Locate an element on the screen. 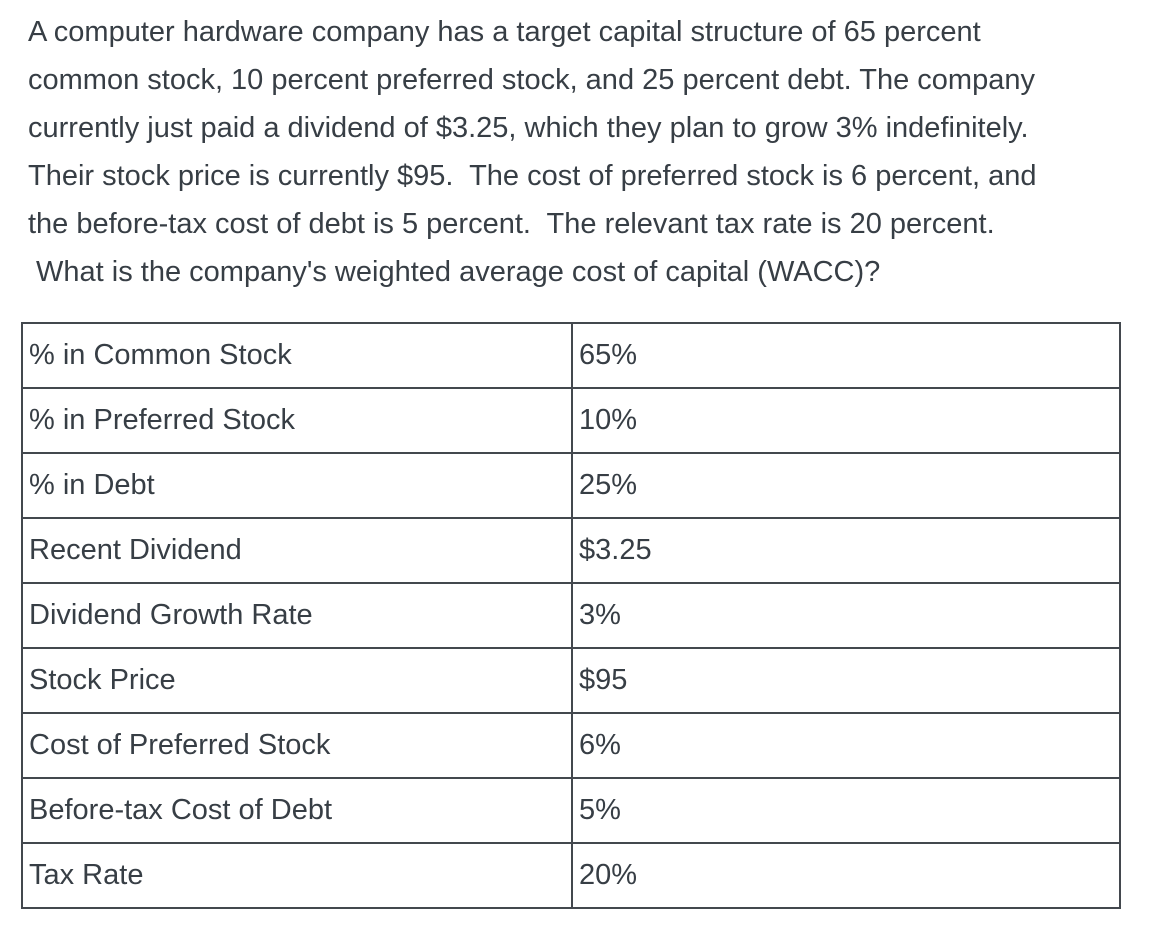 The image size is (1156, 946). table-row: Before-tax Cost of Debt 5% is located at coordinates (571, 810).